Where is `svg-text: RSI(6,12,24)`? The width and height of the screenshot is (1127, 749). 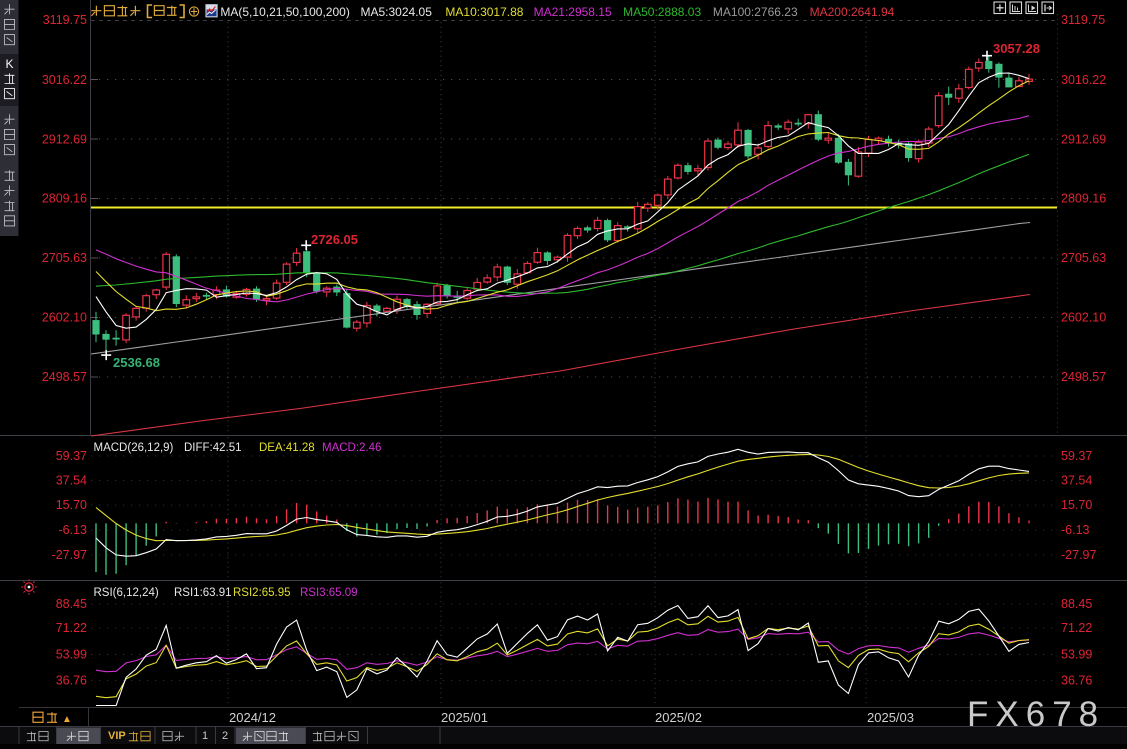 svg-text: RSI(6,12,24) is located at coordinates (126, 593).